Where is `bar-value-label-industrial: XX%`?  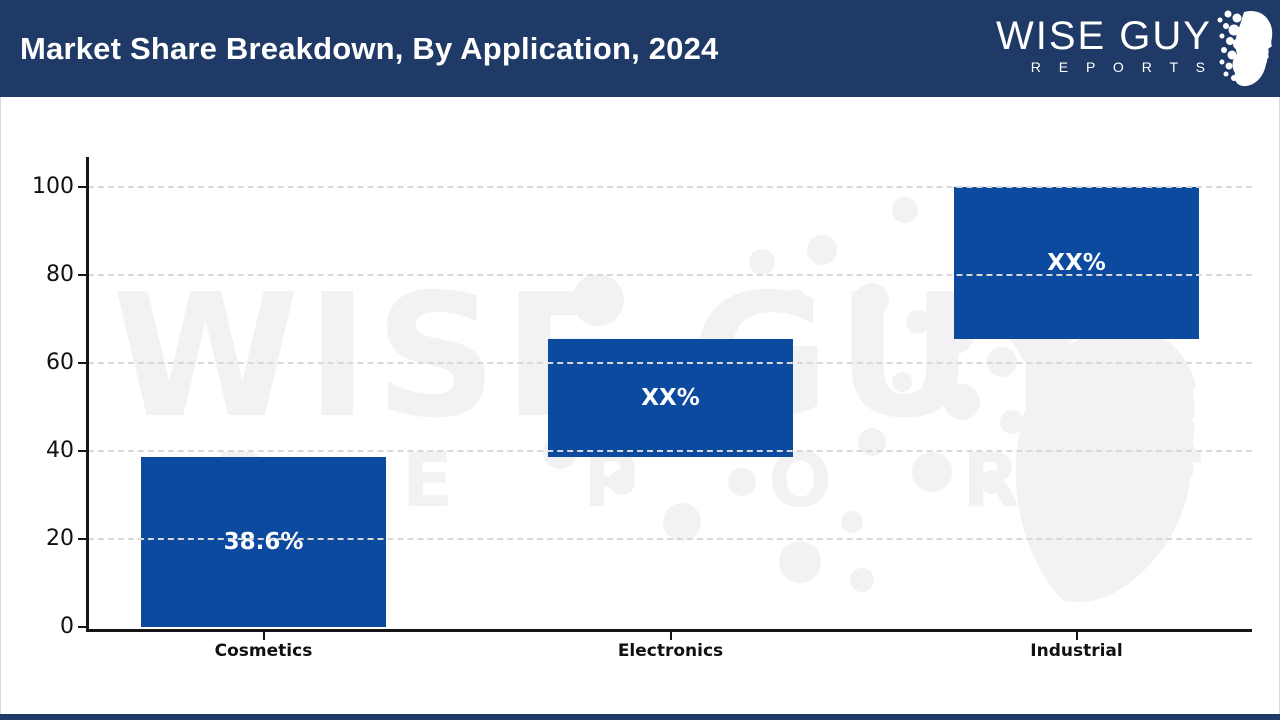
bar-value-label-industrial: XX% is located at coordinates (1076, 262).